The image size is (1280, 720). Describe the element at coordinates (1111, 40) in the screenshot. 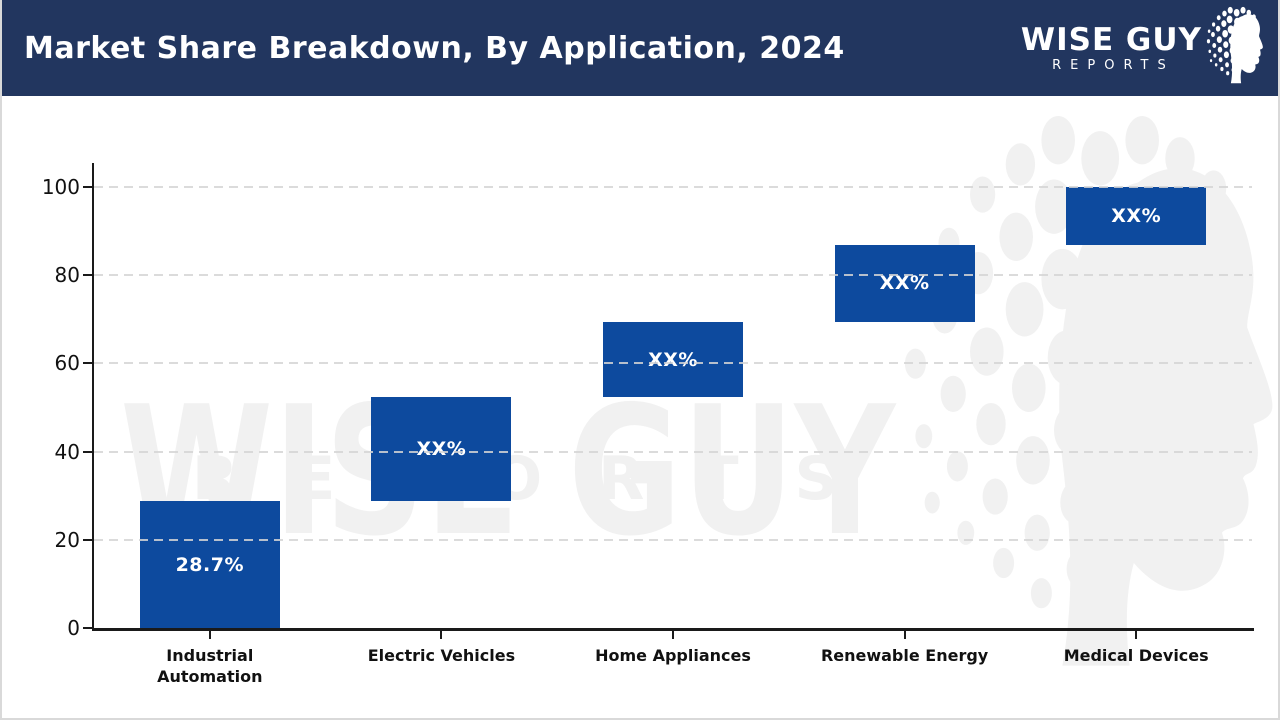

I see `logo-word: WISE GUY` at that location.